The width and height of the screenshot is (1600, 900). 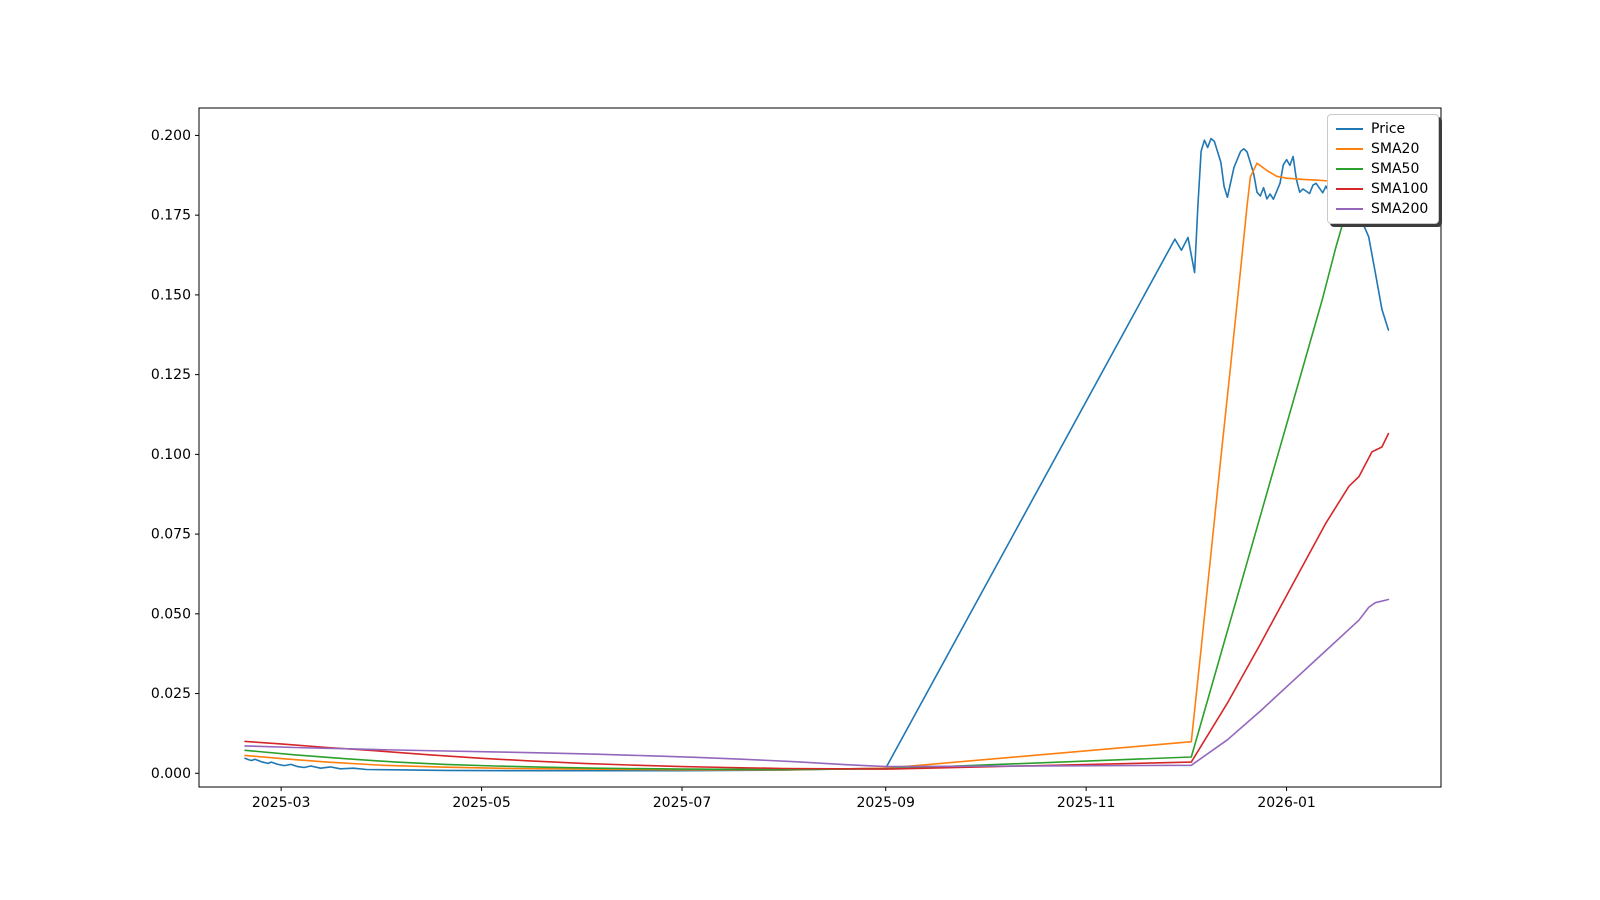 I want to click on legend-line-icon-price, so click(x=1349, y=129).